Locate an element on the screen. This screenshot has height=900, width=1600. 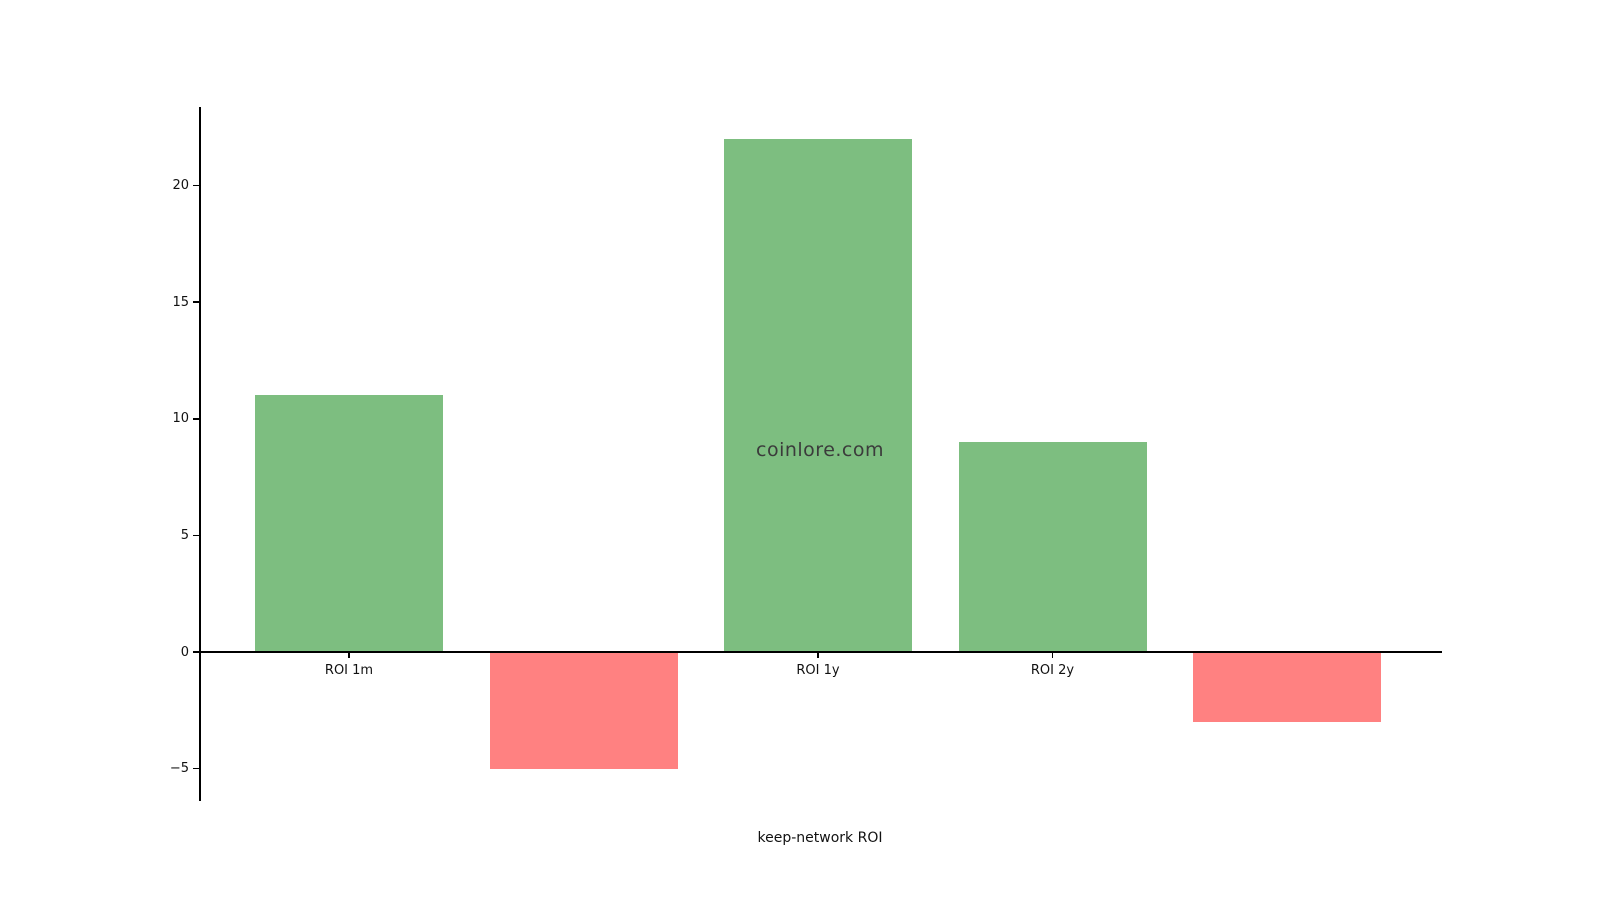
y-tick-label-5: 5 is located at coordinates (184, 535).